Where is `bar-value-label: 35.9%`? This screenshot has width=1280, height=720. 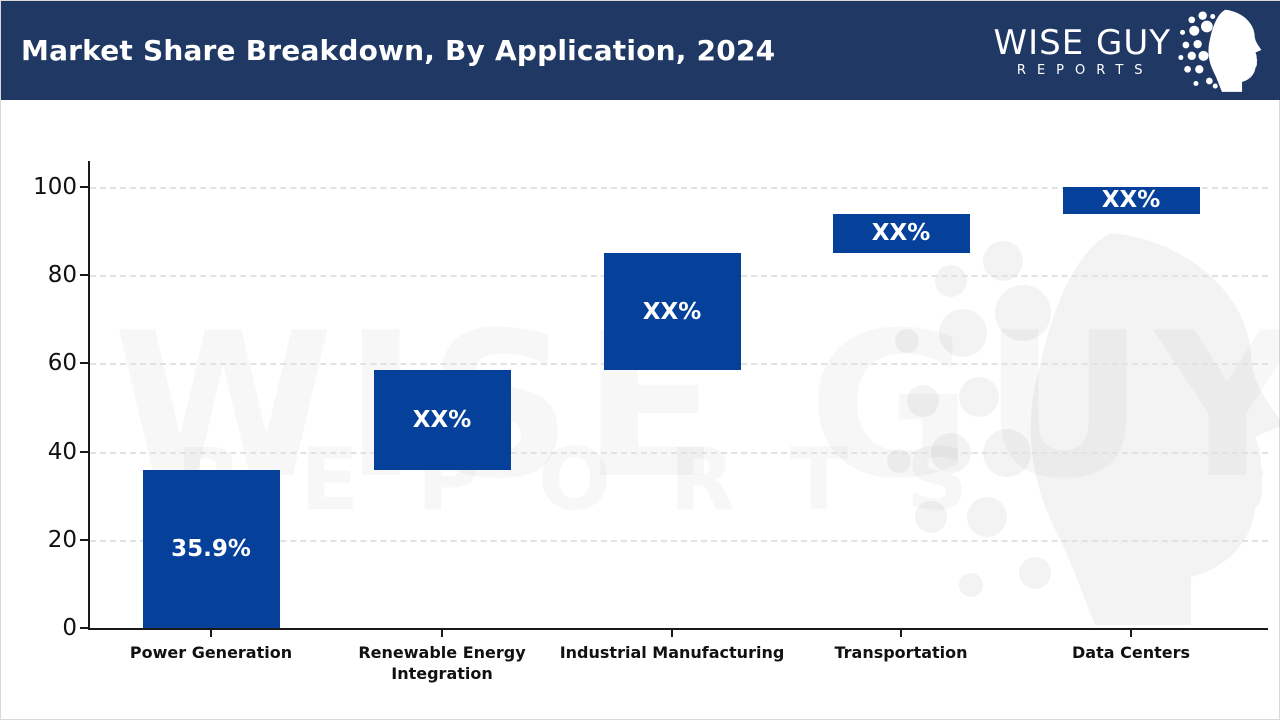 bar-value-label: 35.9% is located at coordinates (211, 548).